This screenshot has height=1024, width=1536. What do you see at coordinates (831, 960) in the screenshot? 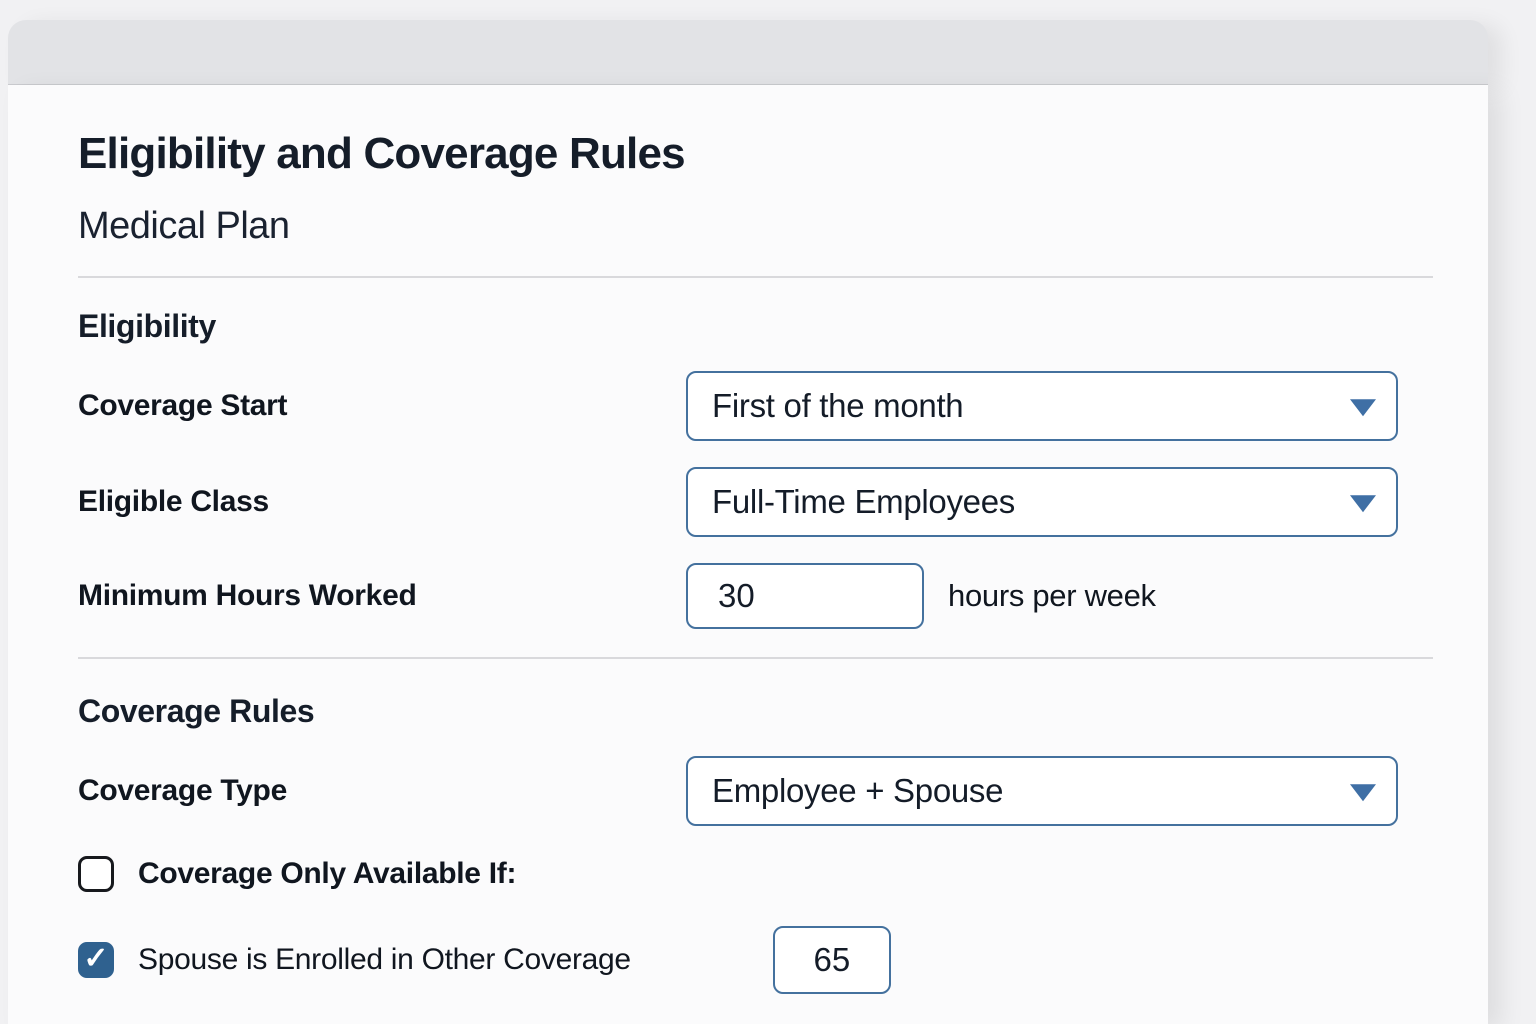
I see `spouse-enrolled-value-input` at bounding box center [831, 960].